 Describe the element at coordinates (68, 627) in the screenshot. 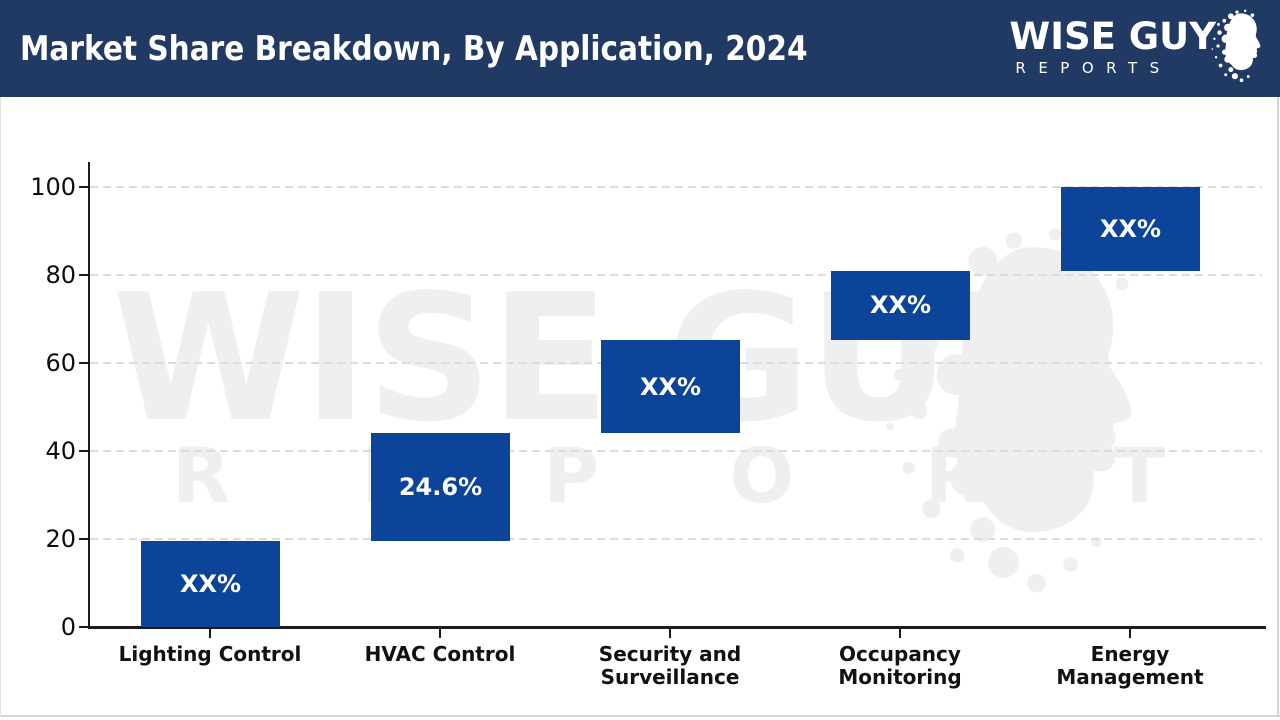

I see `y-tick-label: 0` at that location.